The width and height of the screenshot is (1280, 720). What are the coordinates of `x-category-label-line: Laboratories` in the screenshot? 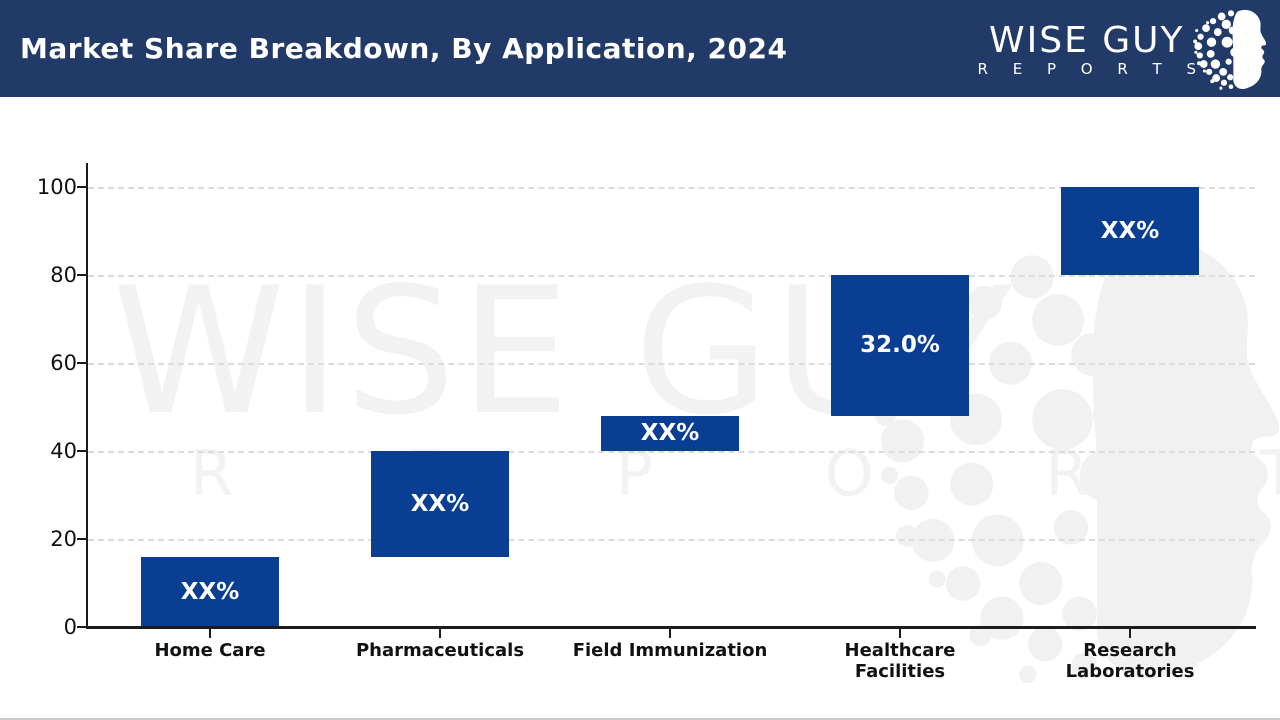 It's located at (1130, 671).